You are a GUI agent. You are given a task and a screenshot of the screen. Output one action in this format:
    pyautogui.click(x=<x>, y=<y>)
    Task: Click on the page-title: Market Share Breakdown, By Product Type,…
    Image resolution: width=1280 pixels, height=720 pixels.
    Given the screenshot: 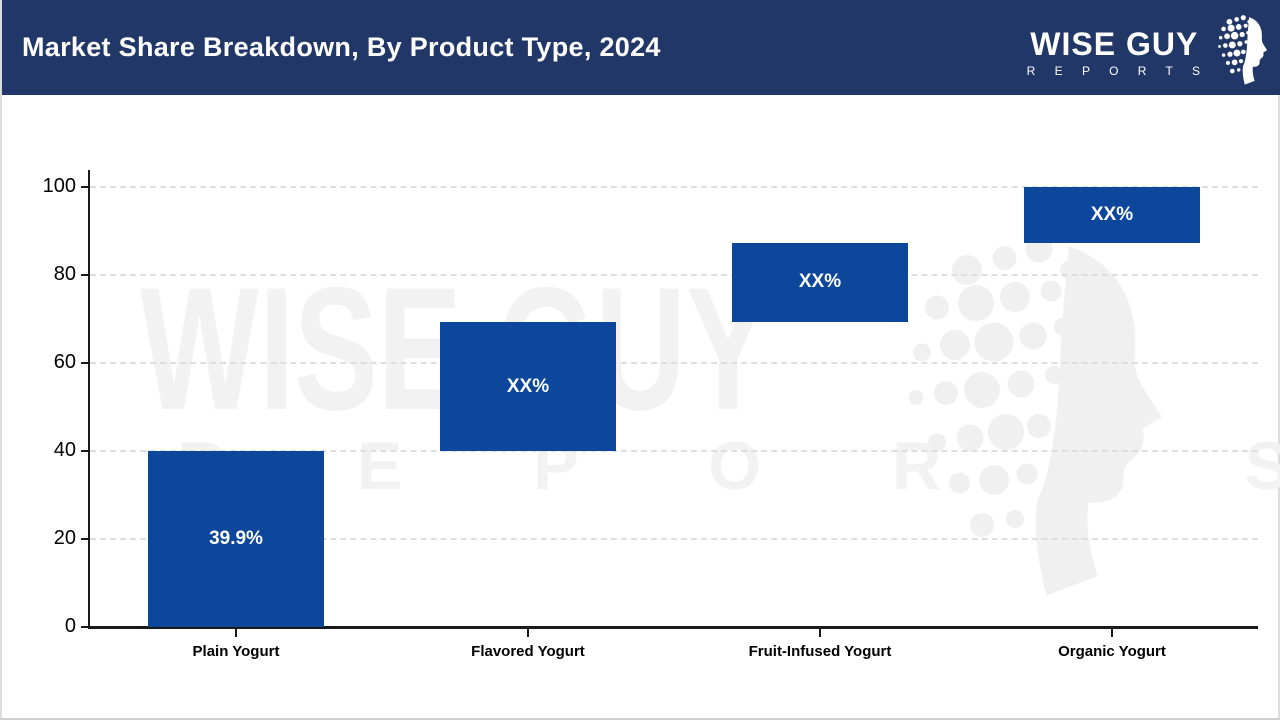 What is the action you would take?
    pyautogui.click(x=341, y=47)
    